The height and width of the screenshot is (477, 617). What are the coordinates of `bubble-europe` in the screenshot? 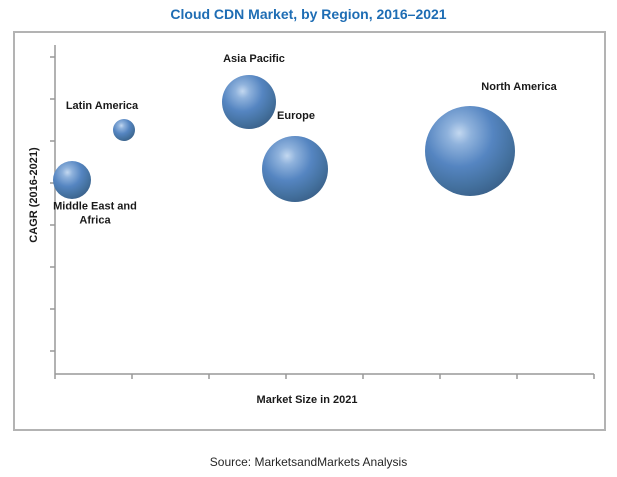 It's located at (295, 169).